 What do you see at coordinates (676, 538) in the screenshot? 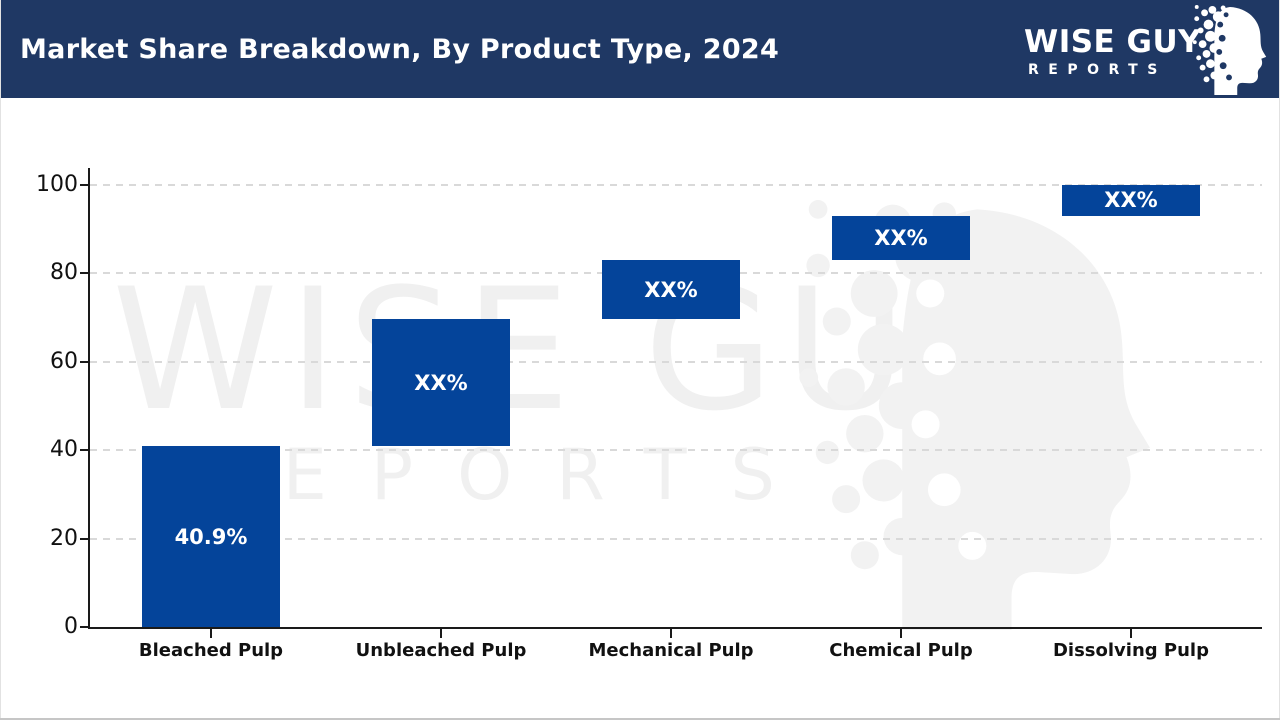
I see `gridline-y20` at bounding box center [676, 538].